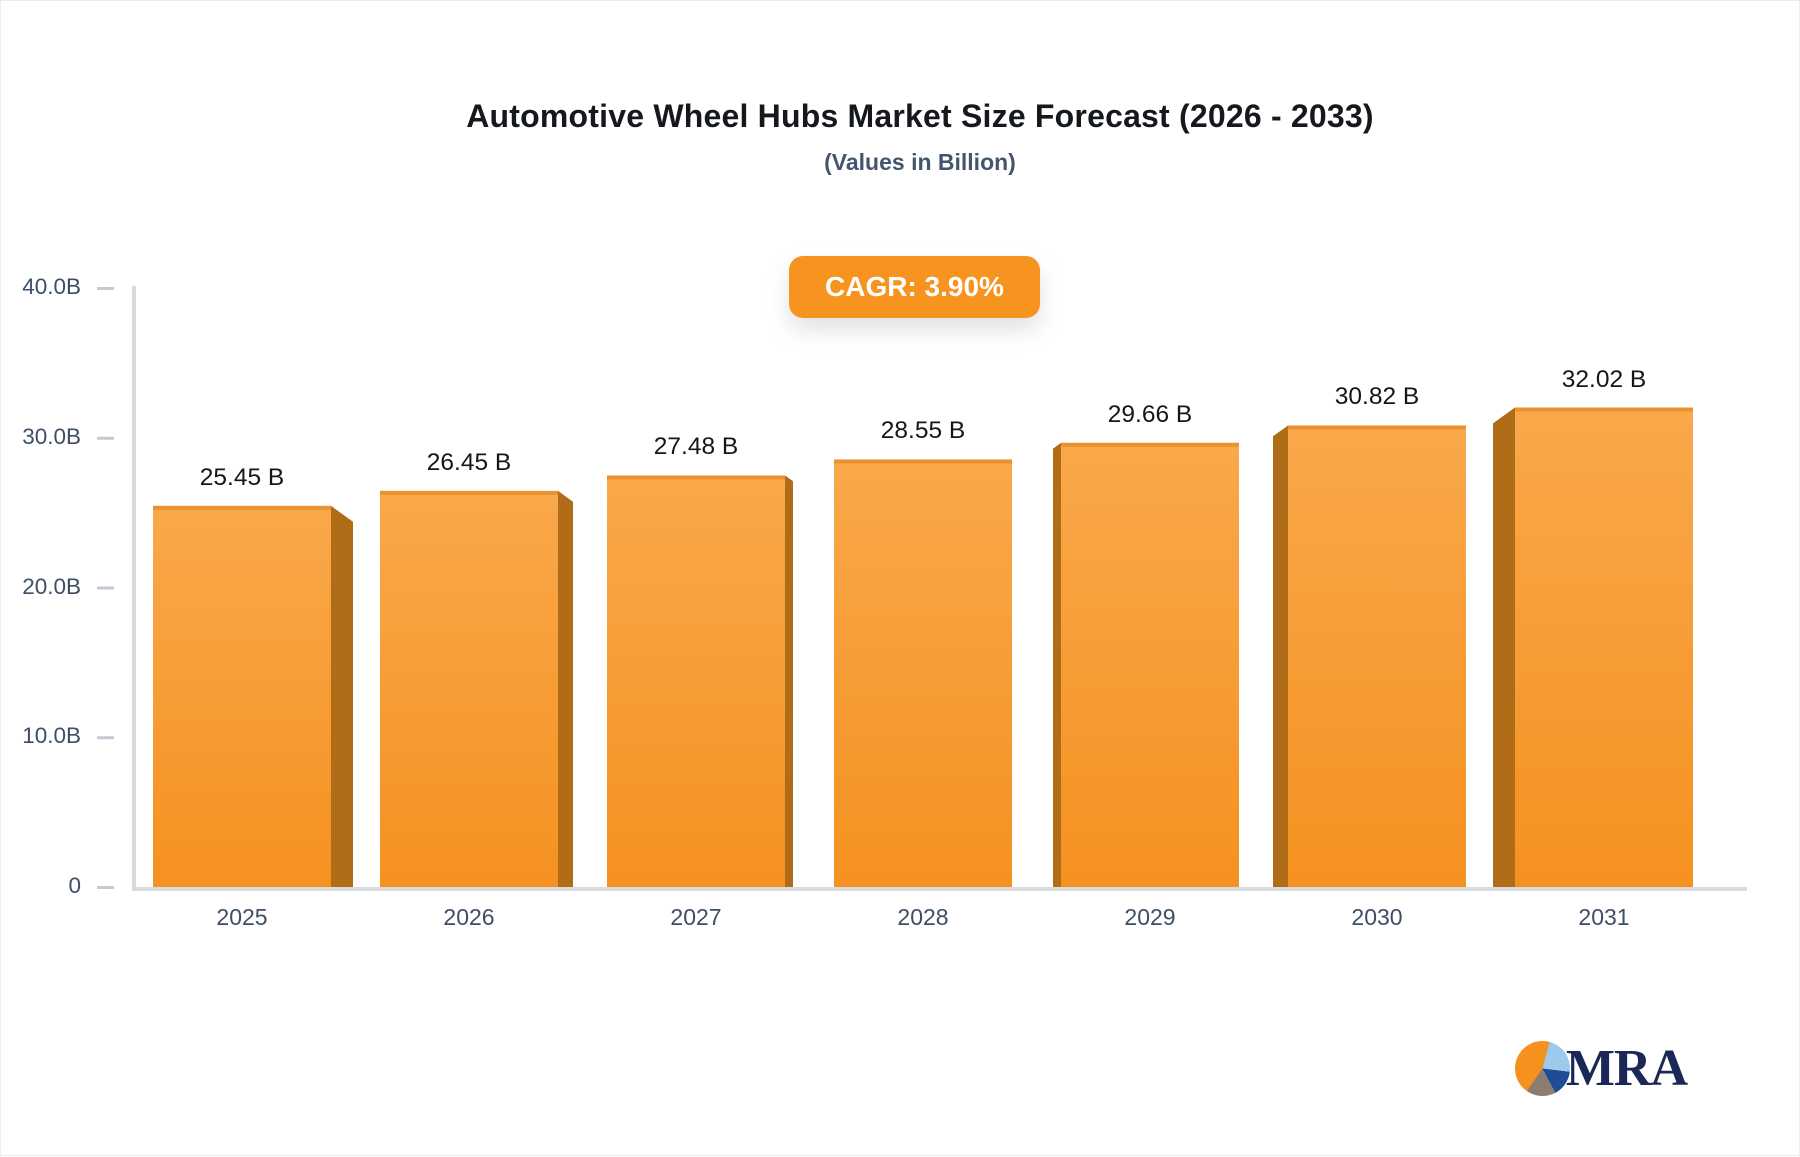 This screenshot has width=1800, height=1157. Describe the element at coordinates (51, 286) in the screenshot. I see `y-tick-label: 40.0B` at that location.